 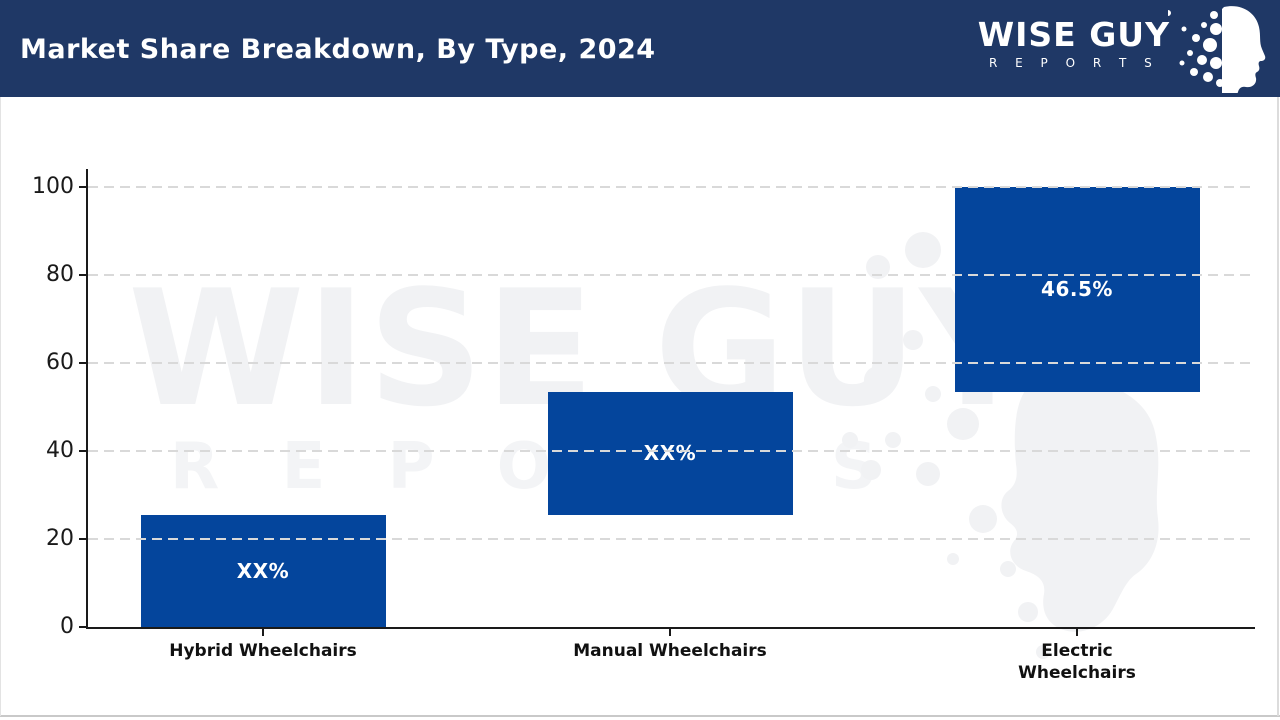 I want to click on bar-electric-wheelchairs: 46.5%, so click(x=1077, y=289).